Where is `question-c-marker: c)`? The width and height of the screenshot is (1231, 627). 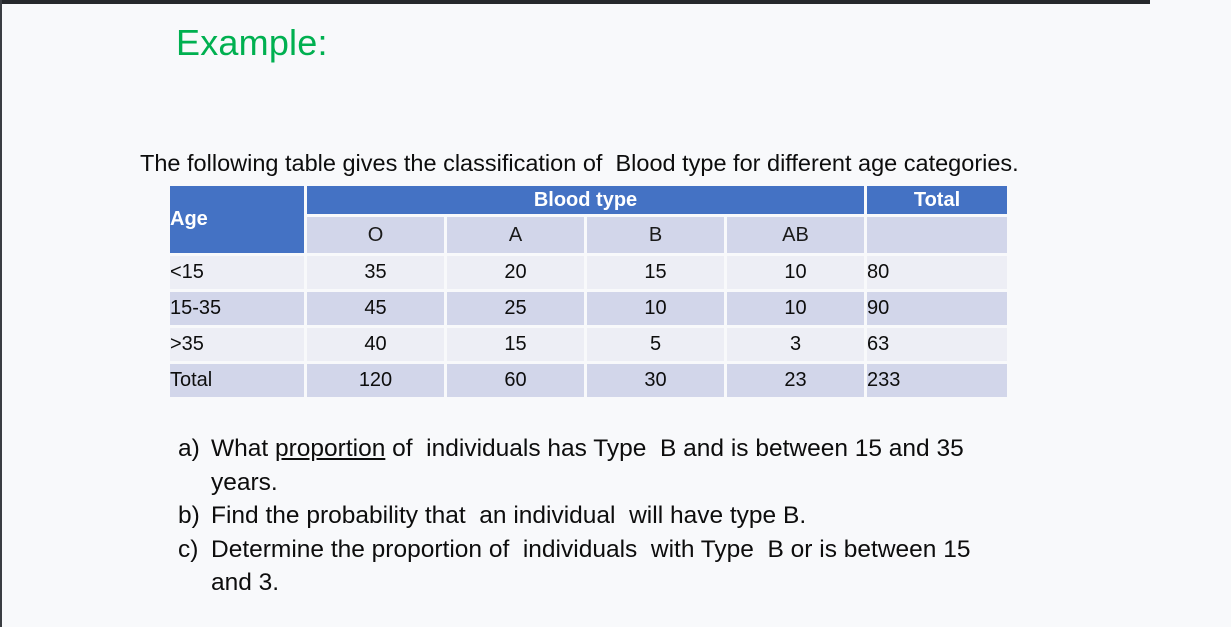 question-c-marker: c) is located at coordinates (188, 549).